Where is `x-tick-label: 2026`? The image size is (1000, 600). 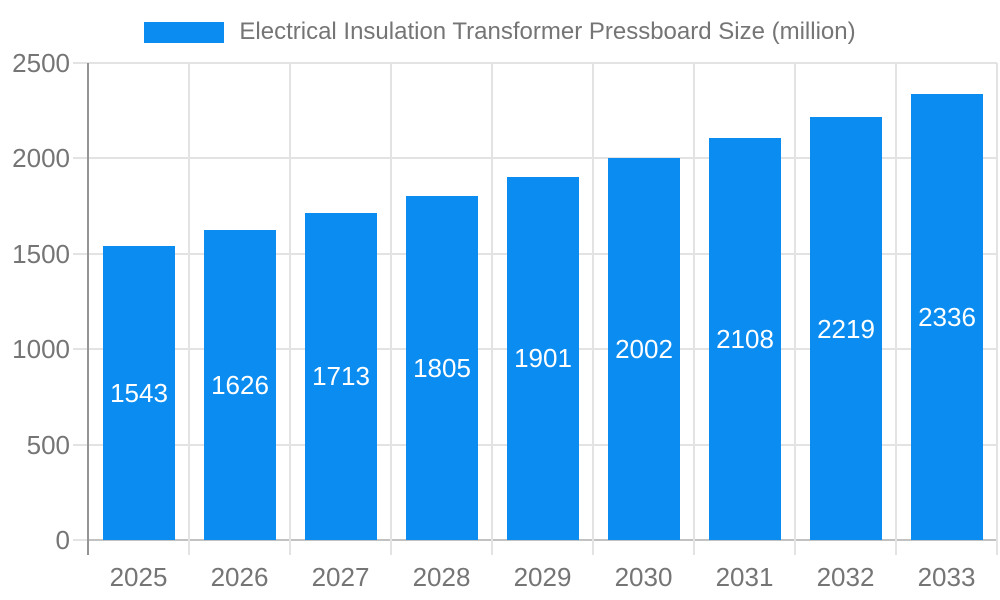 x-tick-label: 2026 is located at coordinates (239, 577).